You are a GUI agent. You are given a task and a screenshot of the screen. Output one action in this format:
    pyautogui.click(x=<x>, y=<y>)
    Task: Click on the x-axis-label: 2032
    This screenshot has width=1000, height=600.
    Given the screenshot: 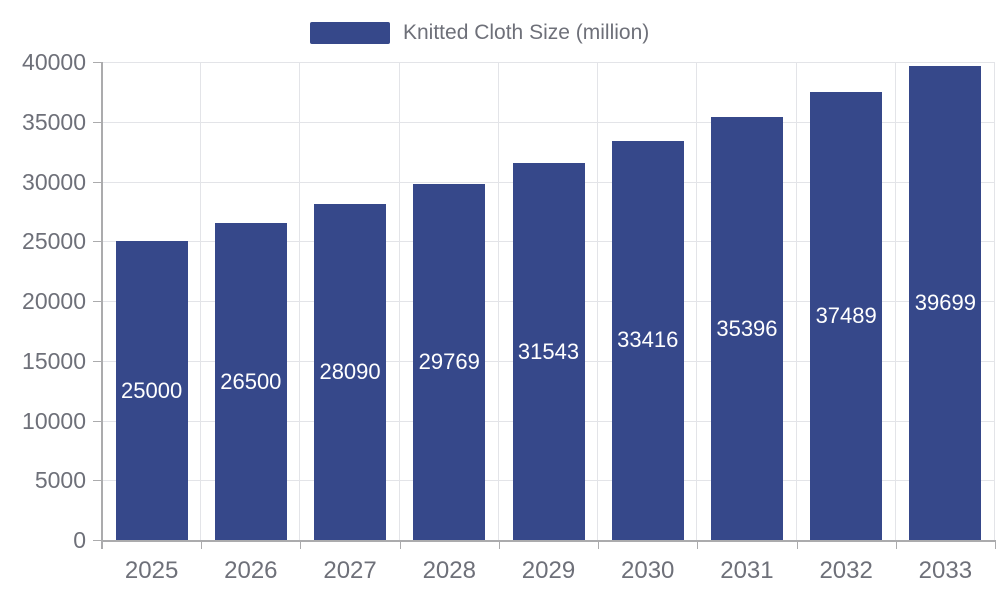 What is the action you would take?
    pyautogui.click(x=846, y=570)
    